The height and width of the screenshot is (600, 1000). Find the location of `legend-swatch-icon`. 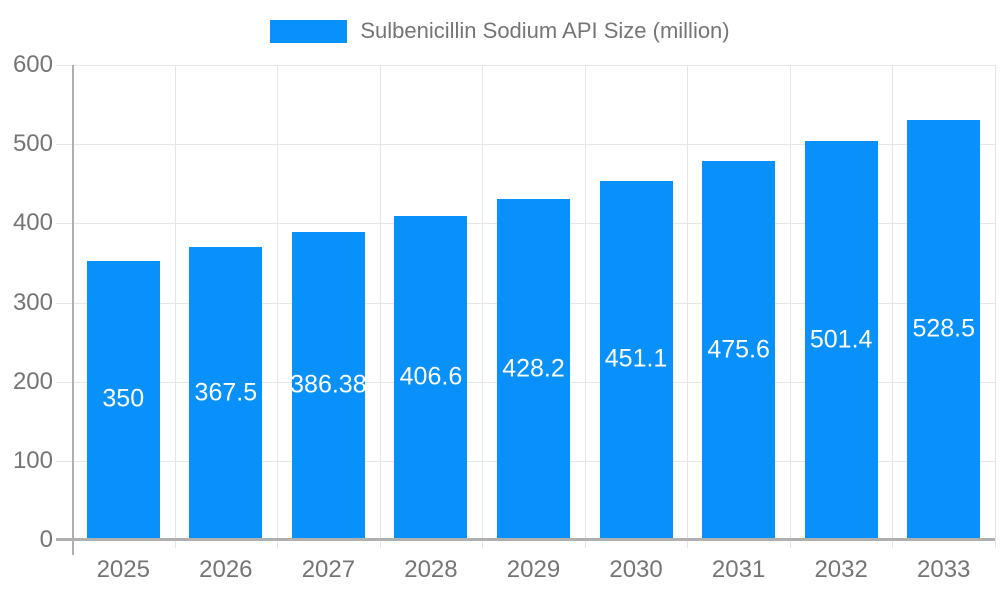

legend-swatch-icon is located at coordinates (309, 31).